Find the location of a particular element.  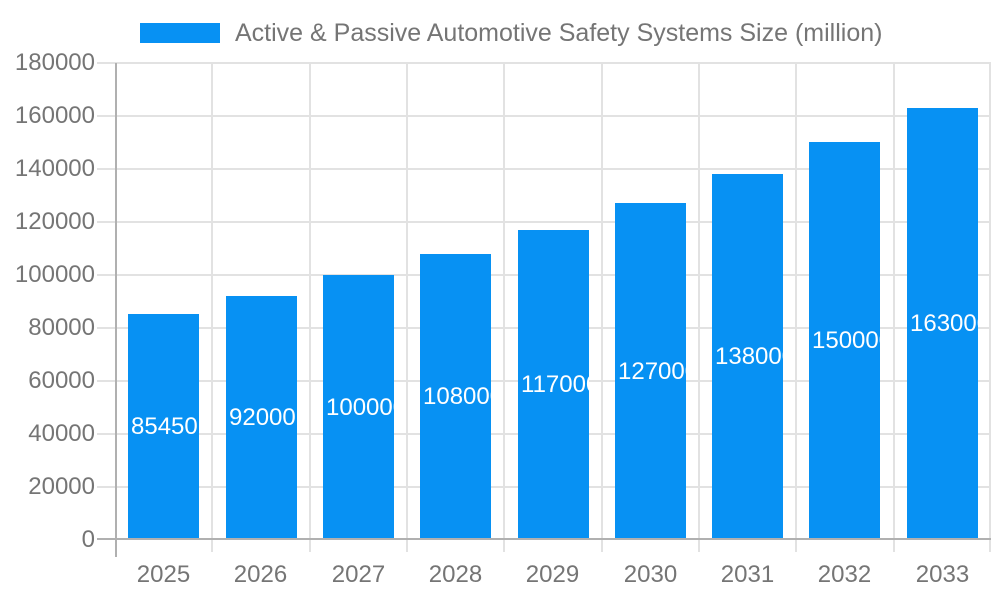

bar-value-label: 100000 is located at coordinates (360, 407).